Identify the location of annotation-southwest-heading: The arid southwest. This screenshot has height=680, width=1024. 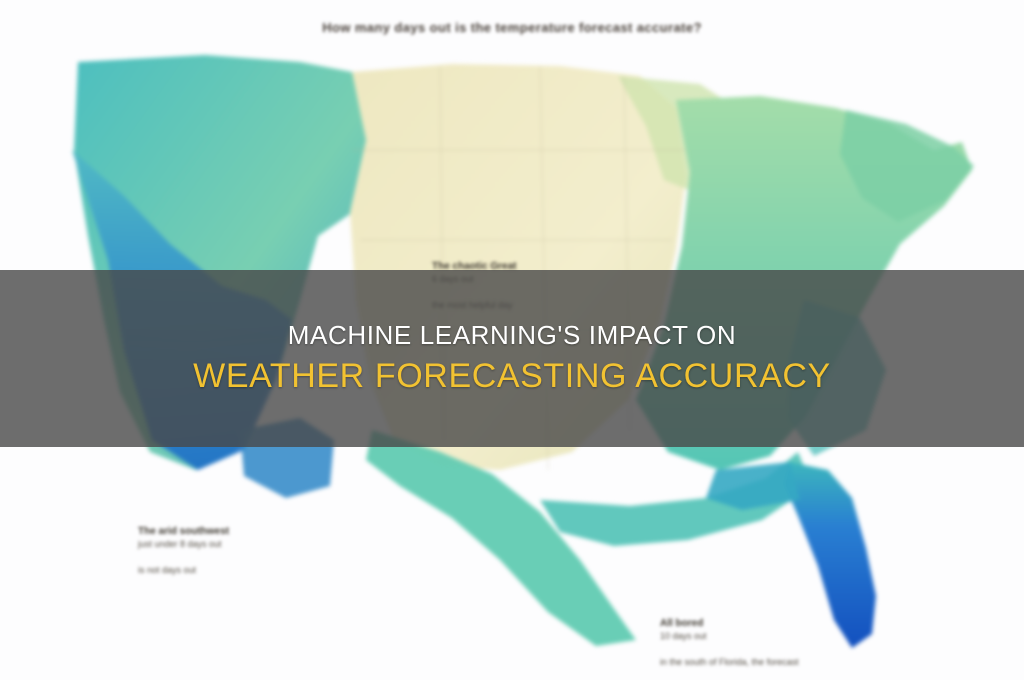
(184, 531).